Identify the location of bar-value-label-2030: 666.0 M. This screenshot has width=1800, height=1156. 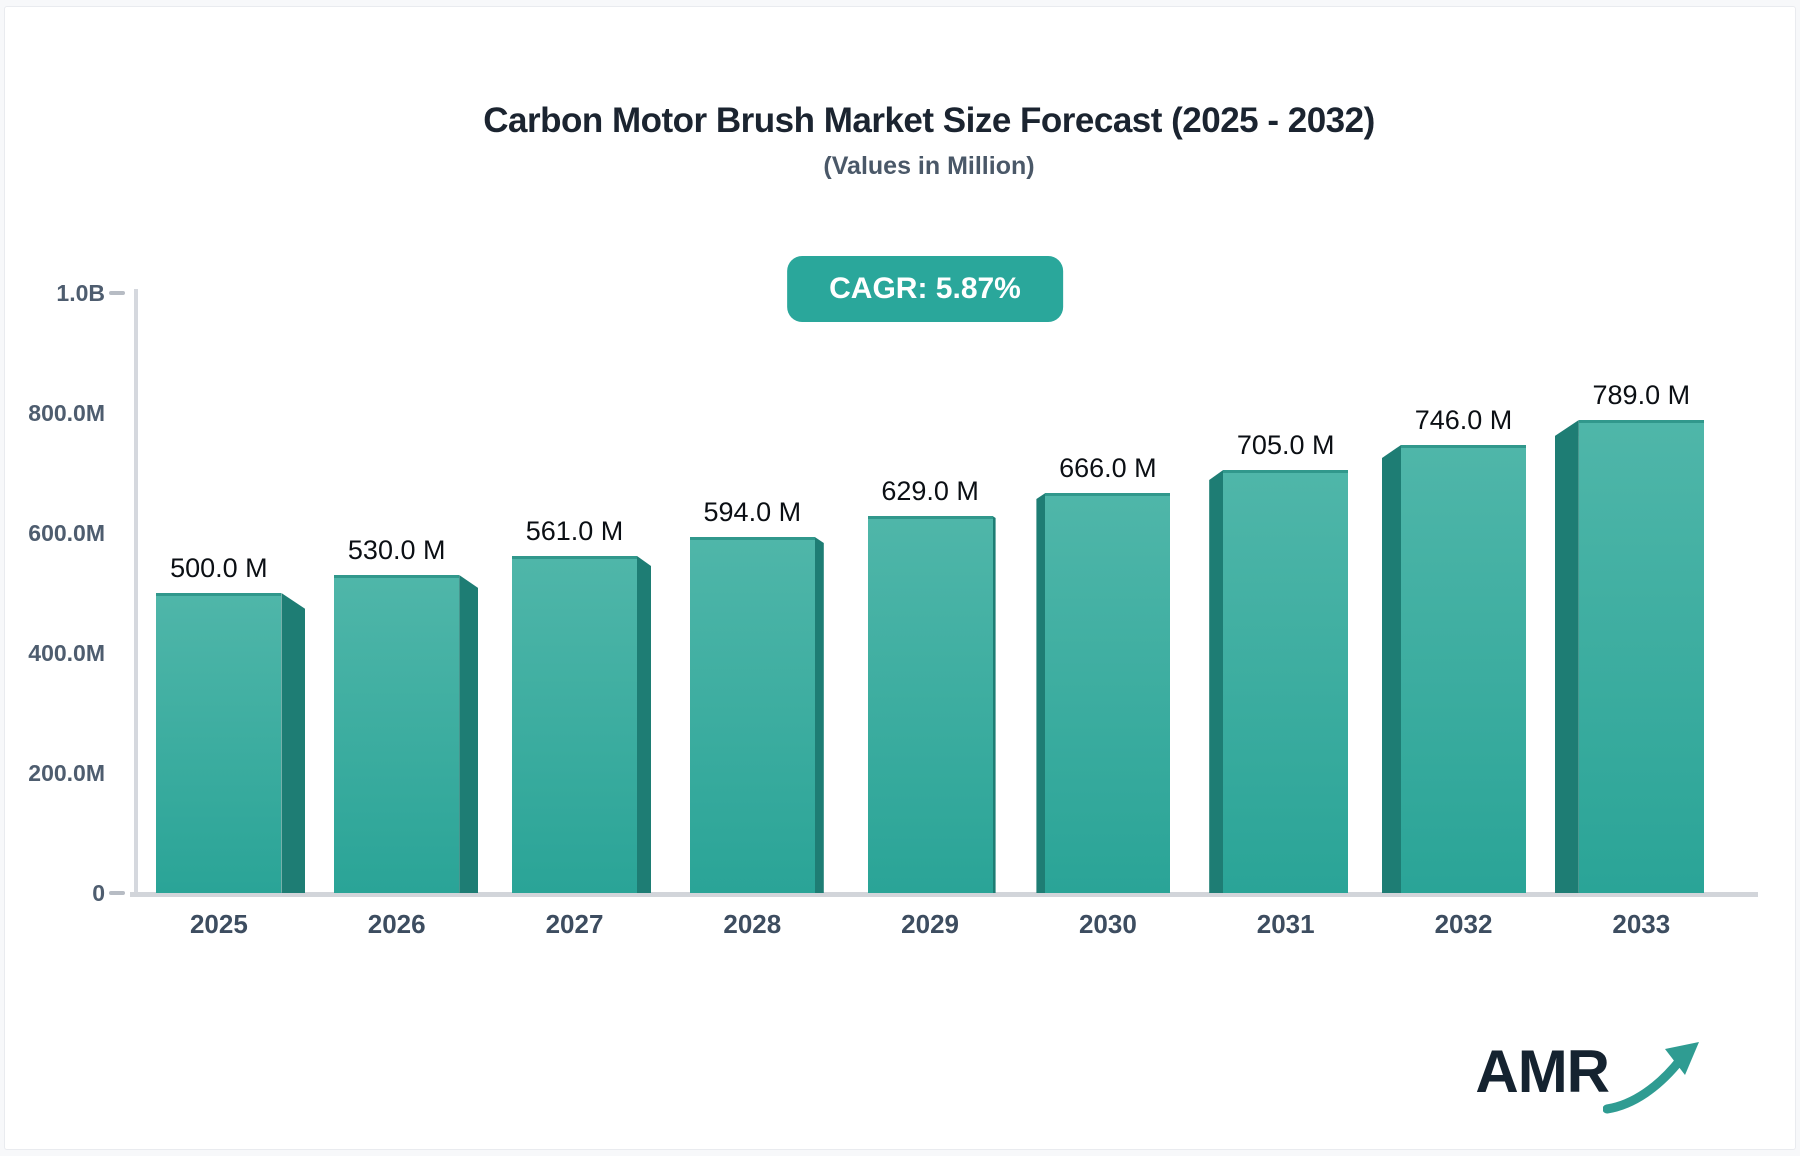
(1108, 468).